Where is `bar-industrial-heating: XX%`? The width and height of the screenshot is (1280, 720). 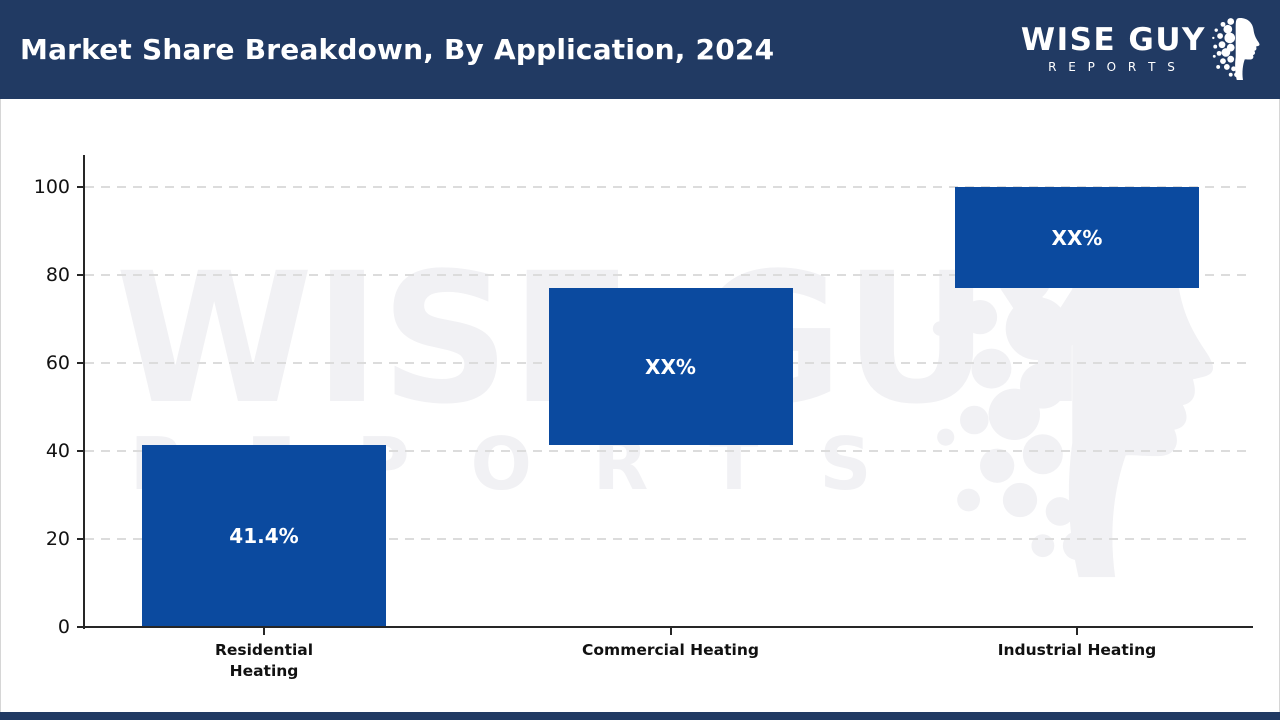
bar-industrial-heating: XX% is located at coordinates (1077, 238).